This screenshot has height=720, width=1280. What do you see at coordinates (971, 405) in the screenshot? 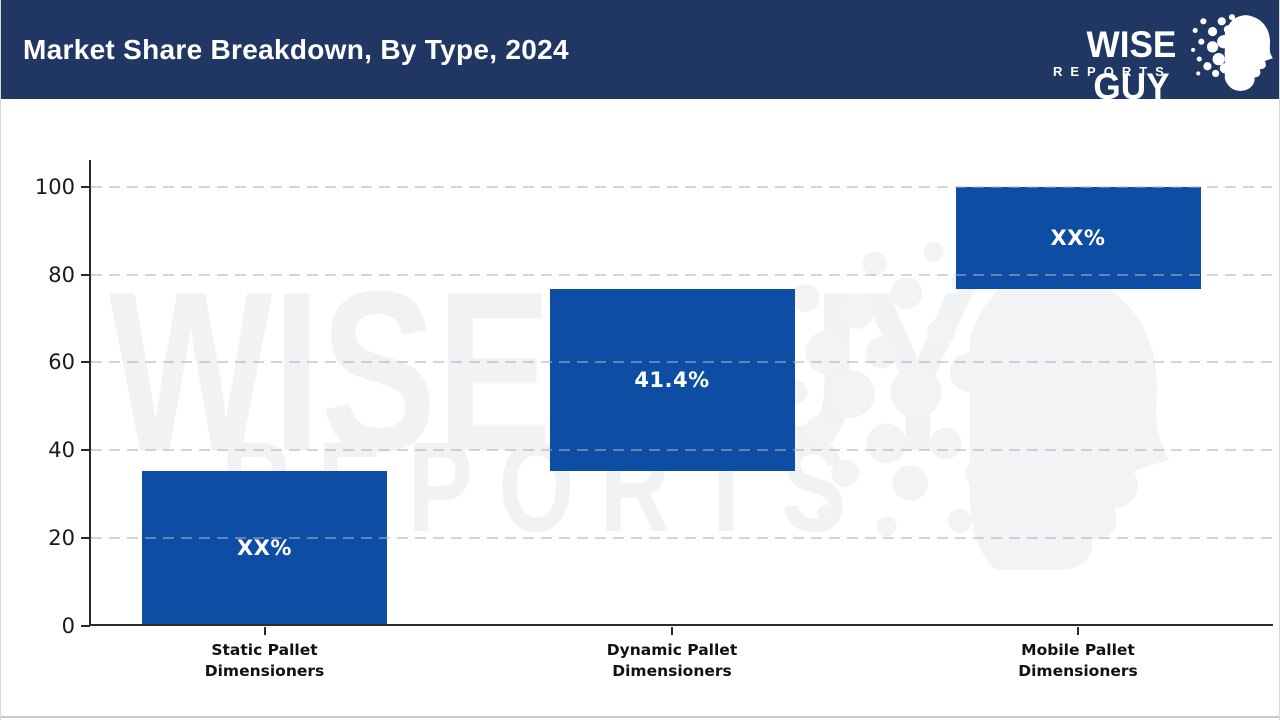
I see `watermark-face-icon` at bounding box center [971, 405].